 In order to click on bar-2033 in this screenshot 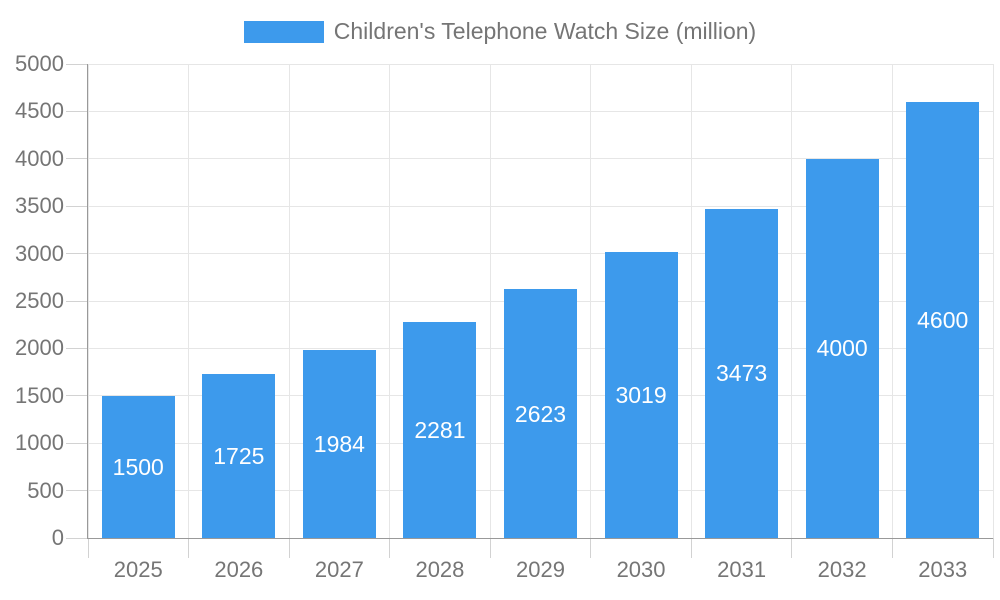, I will do `click(943, 319)`.